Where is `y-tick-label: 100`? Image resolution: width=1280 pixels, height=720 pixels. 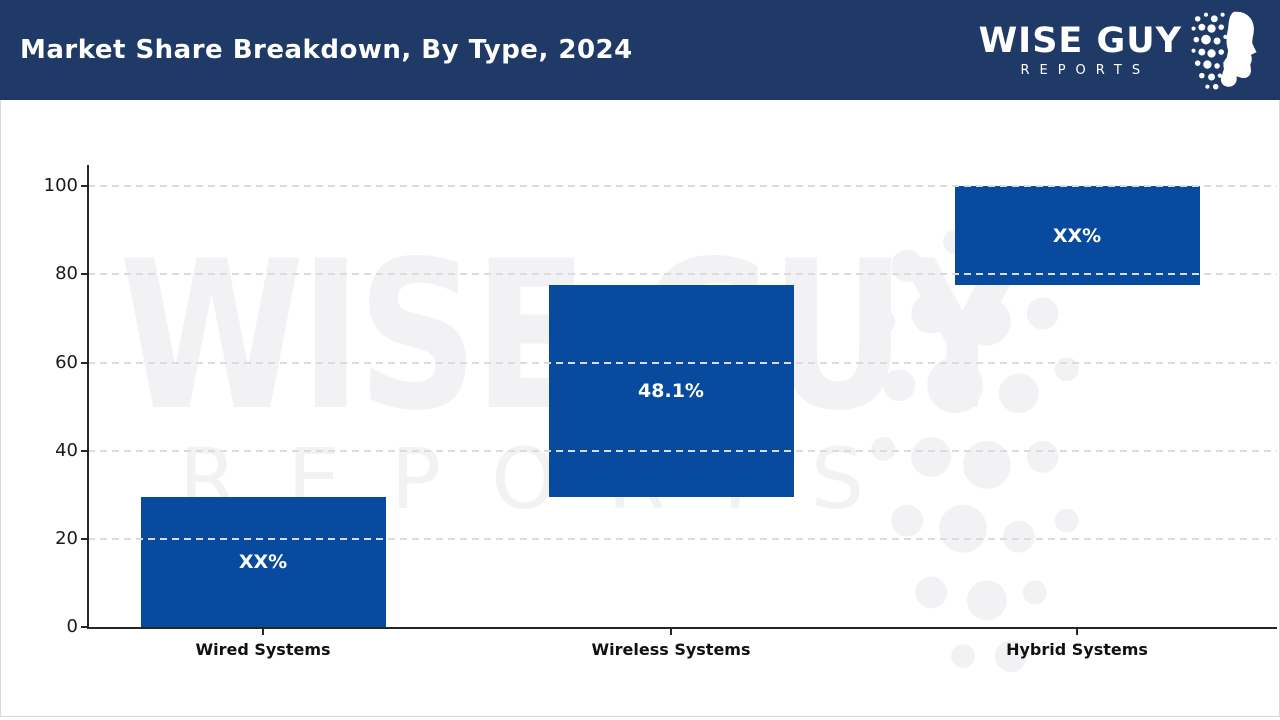
y-tick-label: 100 is located at coordinates (60, 186).